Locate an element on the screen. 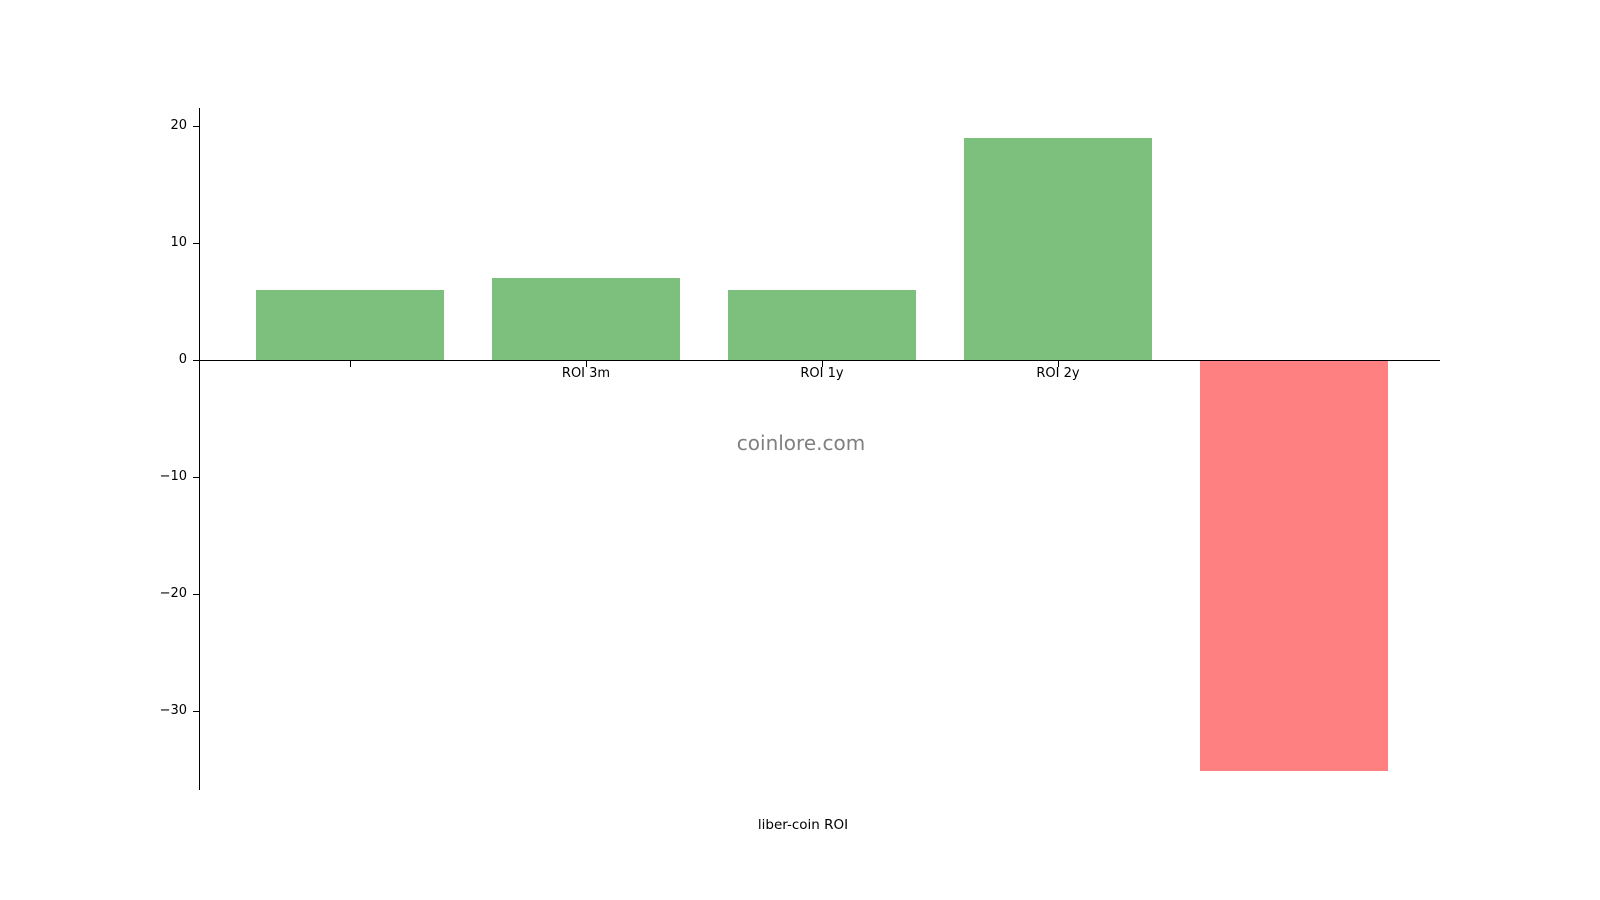 This screenshot has height=900, width=1600. x-tick-label-3: ROI 2y is located at coordinates (1058, 373).